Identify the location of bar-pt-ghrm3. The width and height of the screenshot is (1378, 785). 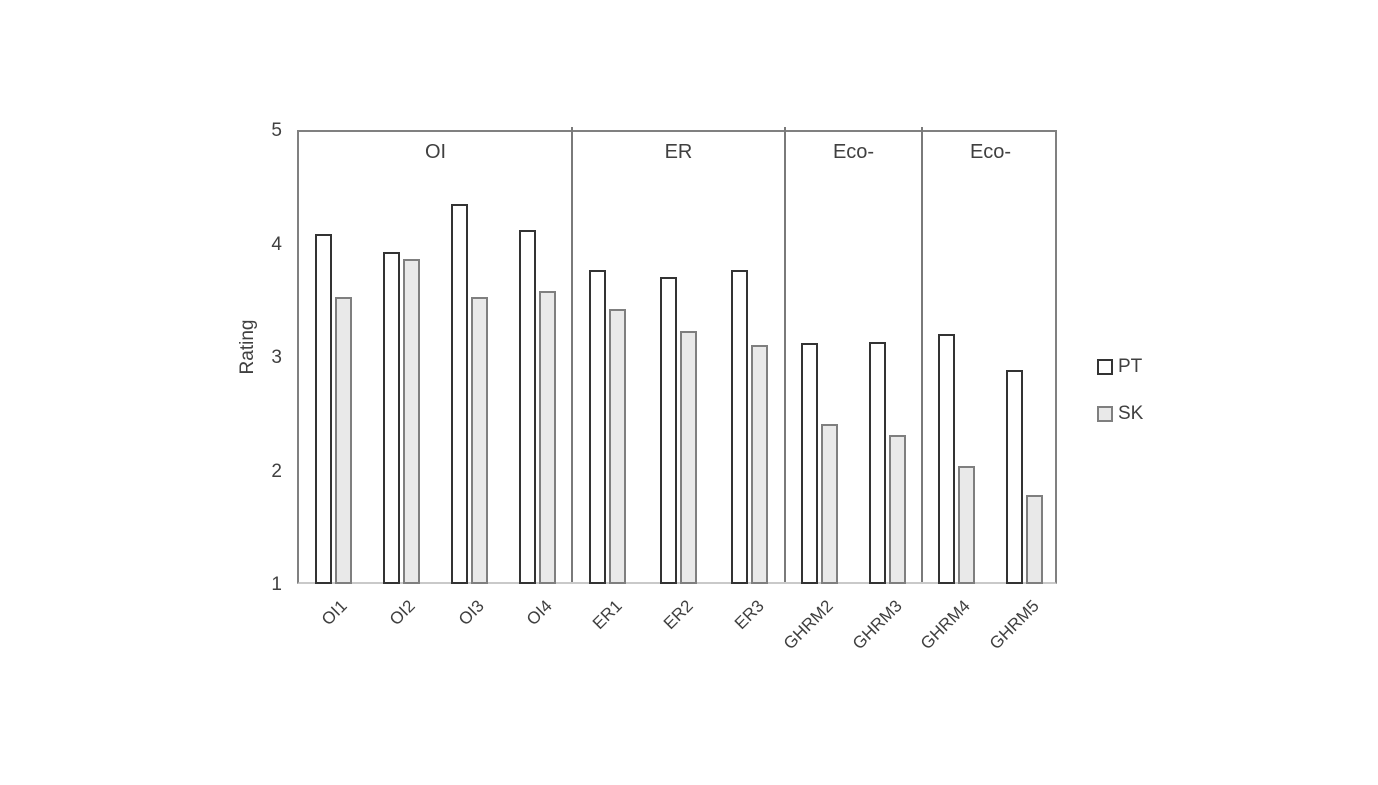
(878, 462).